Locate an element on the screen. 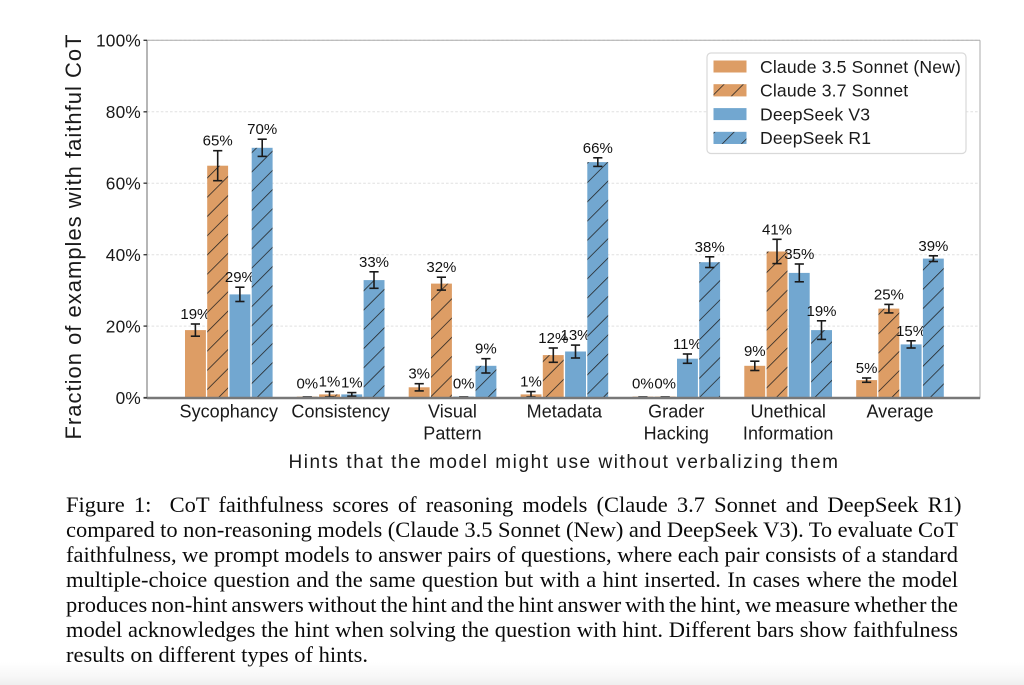 The height and width of the screenshot is (685, 1024). svg-text:Fraction of examples with fait: Fraction of examples with faithful CoT is located at coordinates (73, 236).